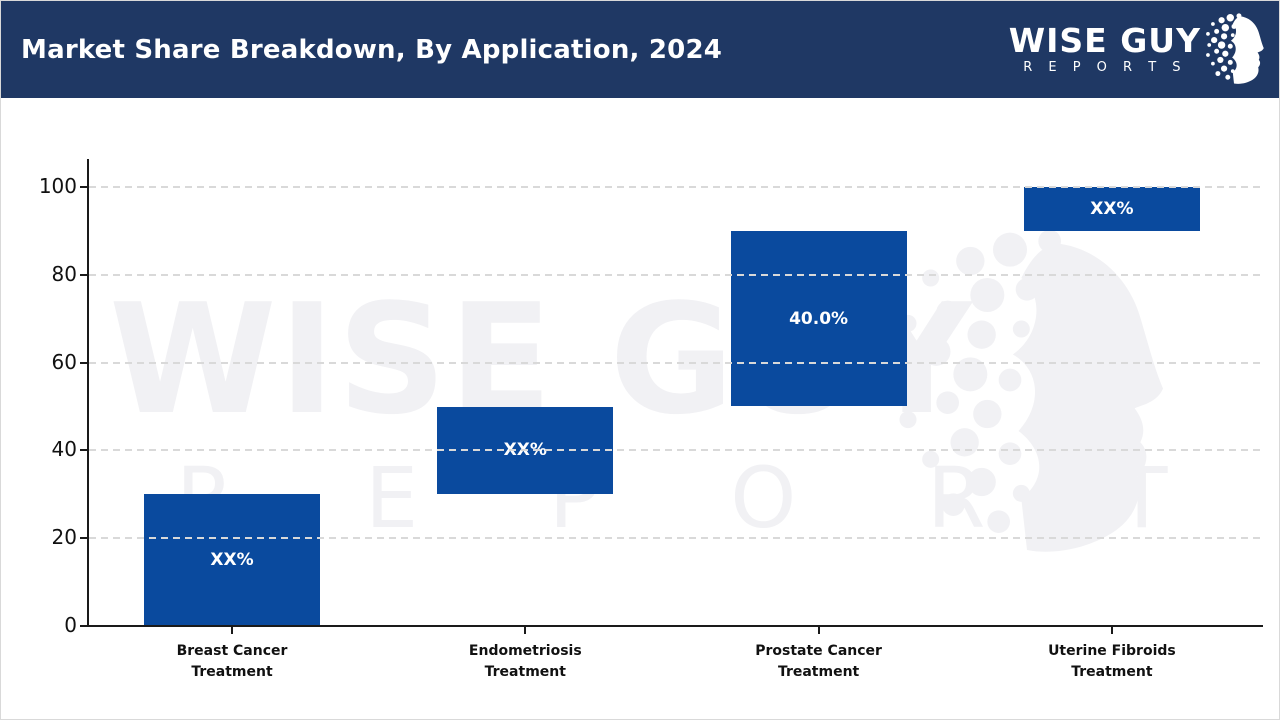  I want to click on logo-subtext: R E P O R T S, so click(1105, 67).